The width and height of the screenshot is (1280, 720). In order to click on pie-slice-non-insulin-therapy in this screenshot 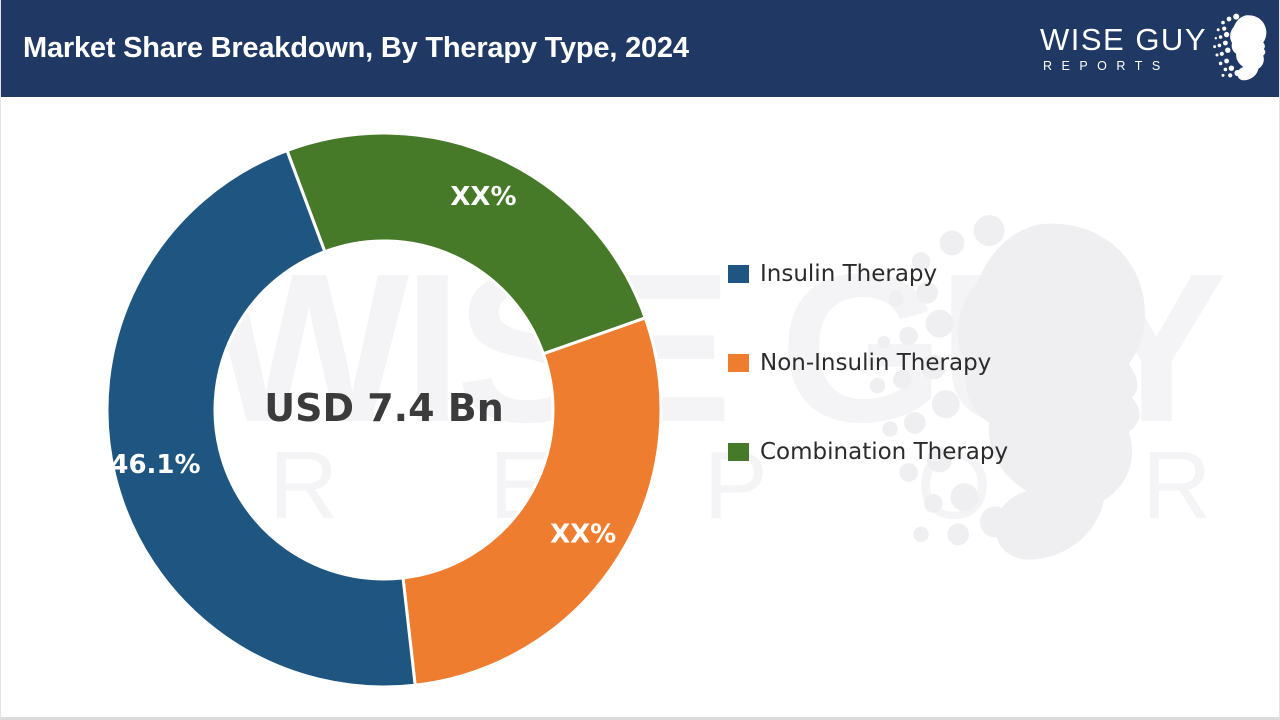, I will do `click(532, 501)`.